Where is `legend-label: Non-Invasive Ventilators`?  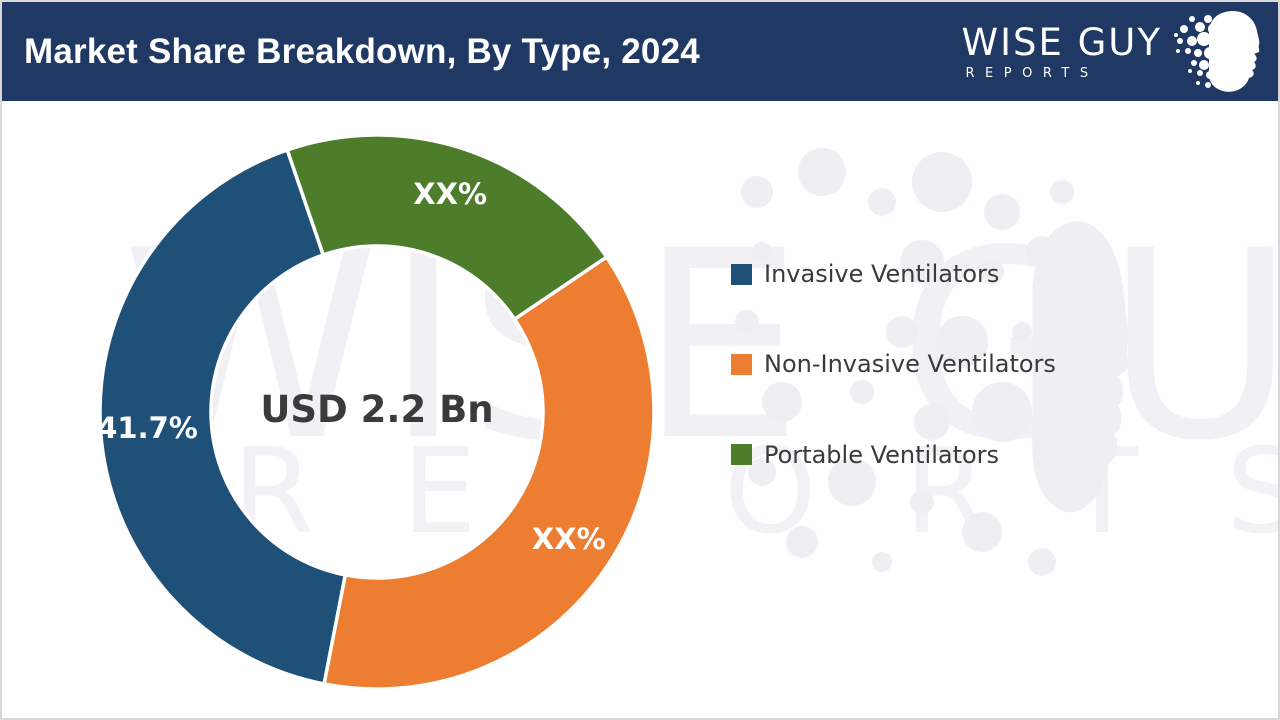
legend-label: Non-Invasive Ventilators is located at coordinates (910, 364).